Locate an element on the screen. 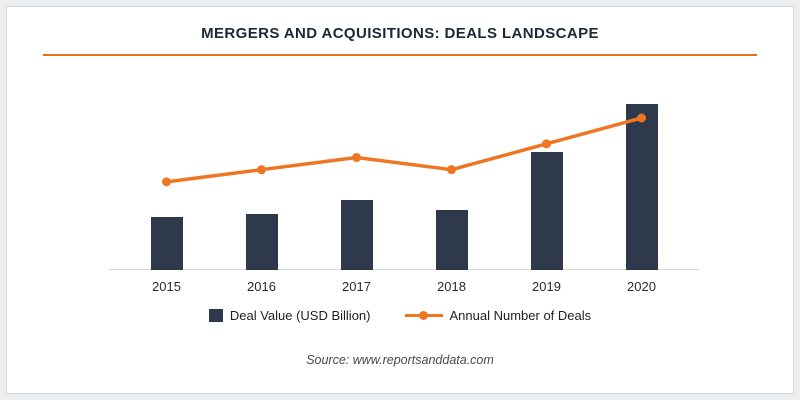 This screenshot has height=400, width=800. legend-label-deal-value: Deal Value (USD Billion) is located at coordinates (300, 315).